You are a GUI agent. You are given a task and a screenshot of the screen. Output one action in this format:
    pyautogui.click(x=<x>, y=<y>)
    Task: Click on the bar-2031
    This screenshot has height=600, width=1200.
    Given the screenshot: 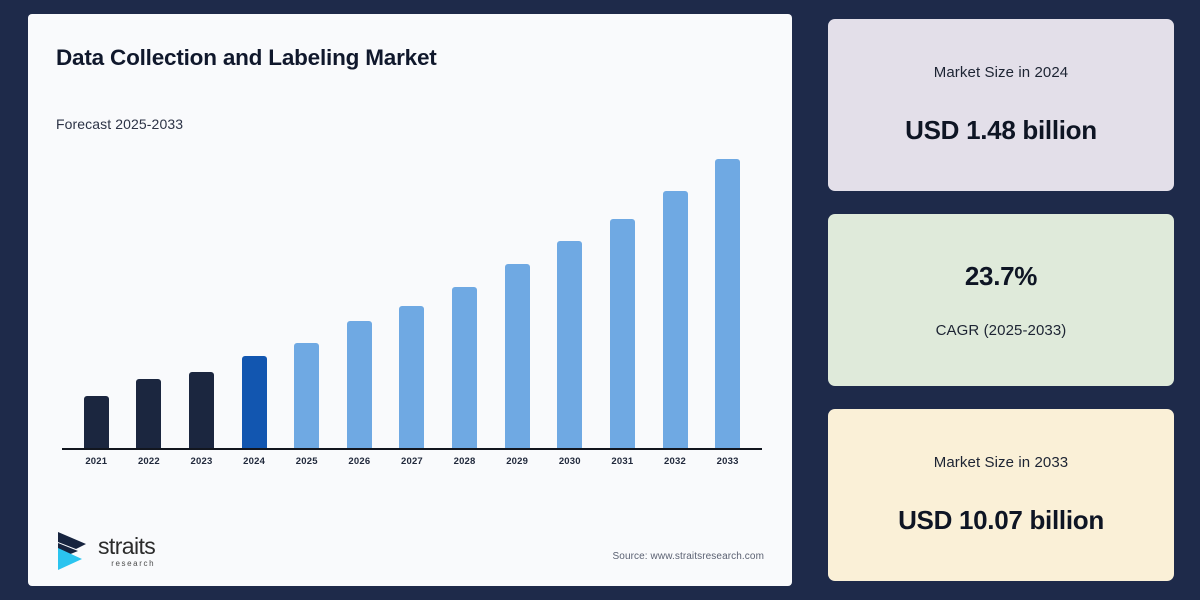 What is the action you would take?
    pyautogui.click(x=622, y=333)
    